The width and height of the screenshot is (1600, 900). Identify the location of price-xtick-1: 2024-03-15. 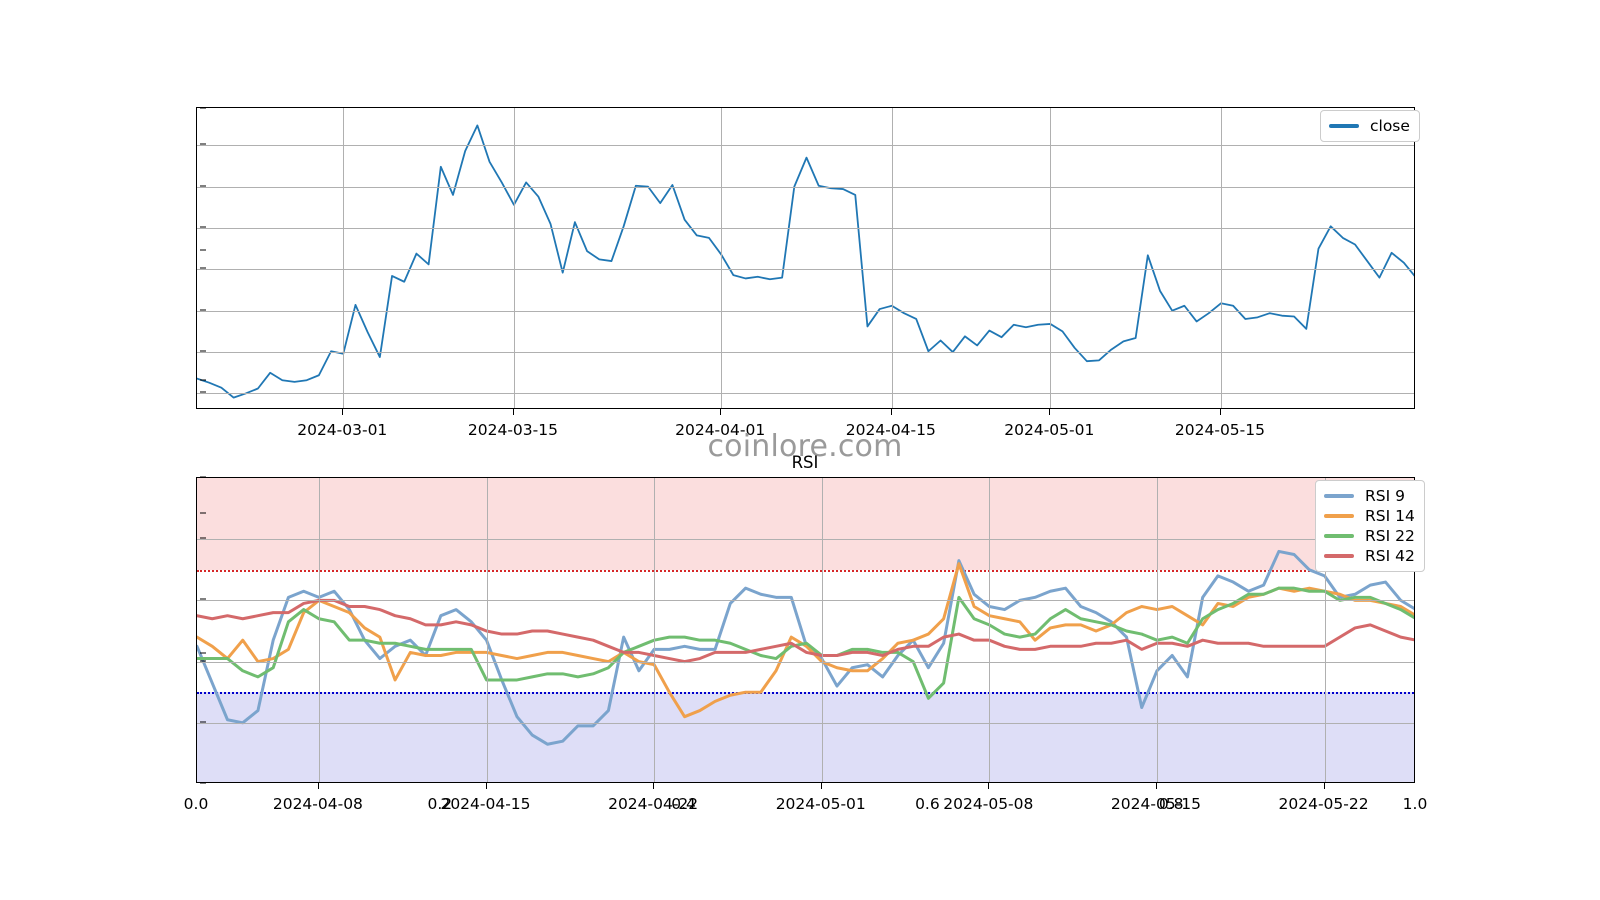
(512, 430).